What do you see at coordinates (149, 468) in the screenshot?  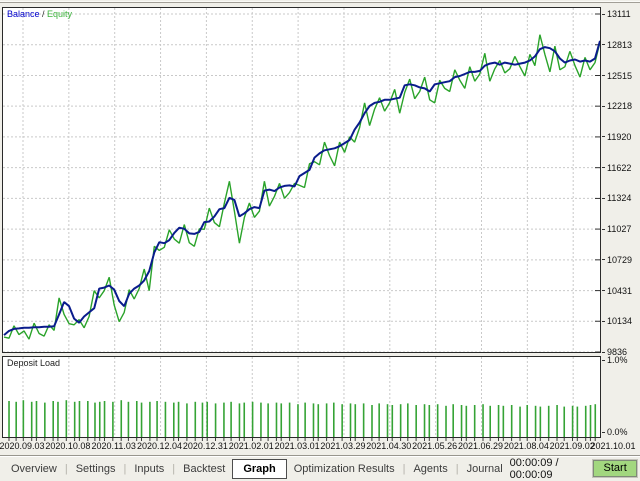 I see `tab-inputs: Inputs` at bounding box center [149, 468].